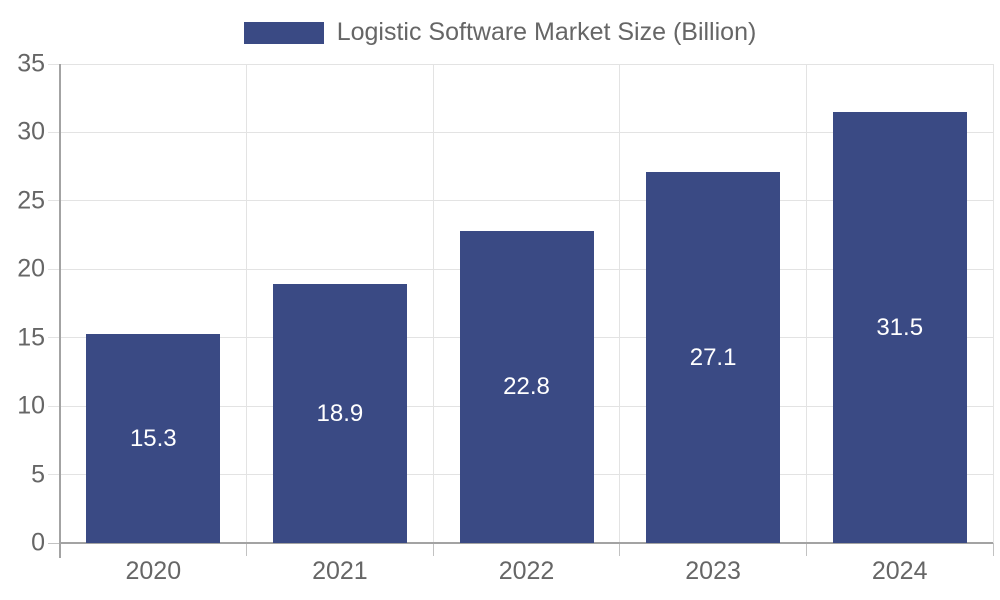  What do you see at coordinates (31, 268) in the screenshot?
I see `y-tick-label: 20` at bounding box center [31, 268].